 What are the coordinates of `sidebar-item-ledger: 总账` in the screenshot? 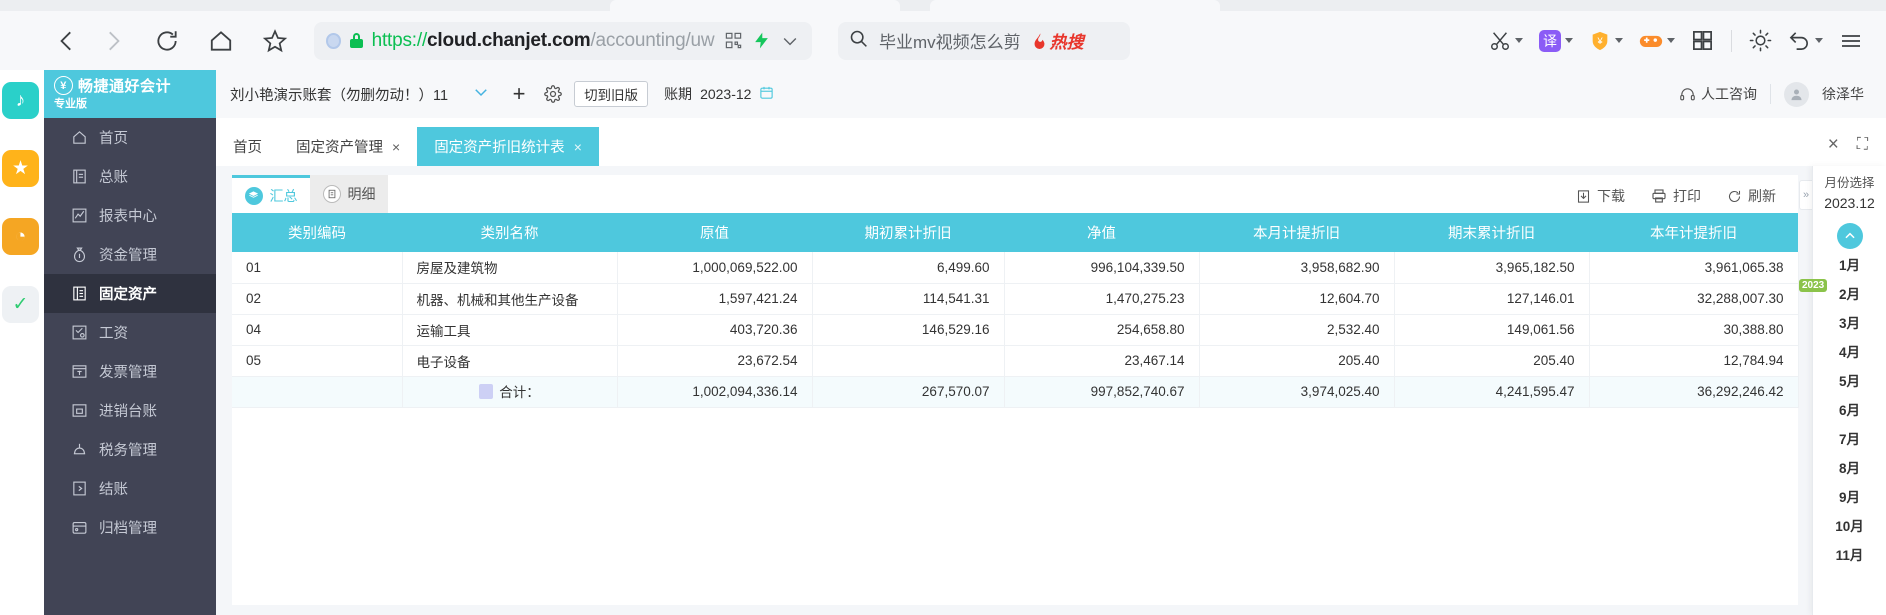 It's located at (130, 176).